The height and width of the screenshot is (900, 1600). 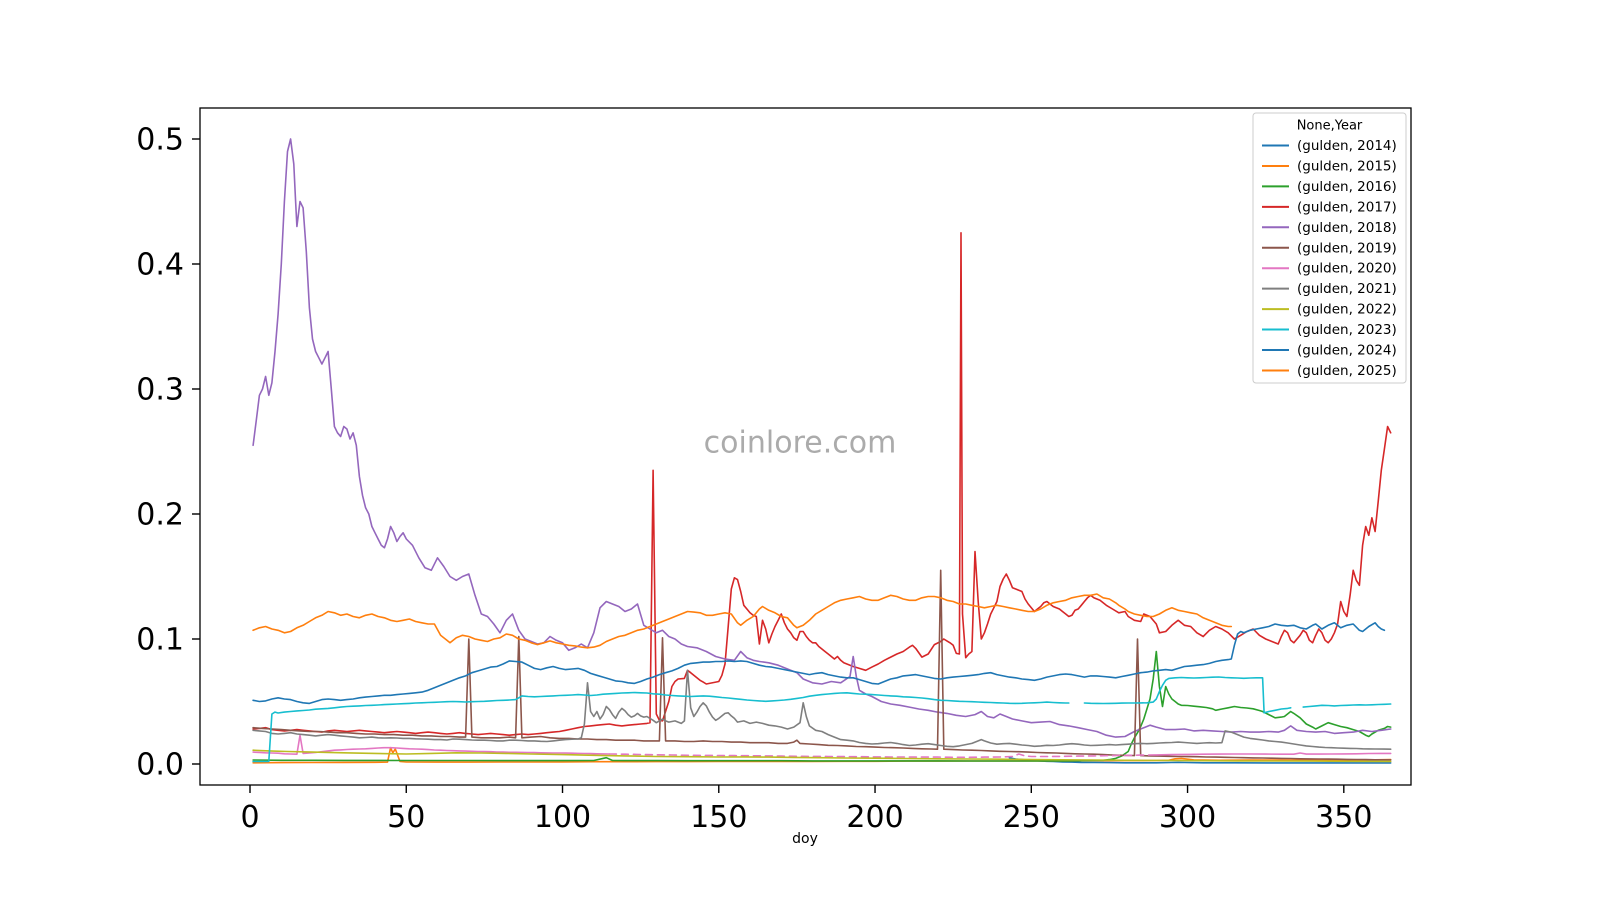 I want to click on legend-item: (gulden, 2025), so click(x=1329, y=371).